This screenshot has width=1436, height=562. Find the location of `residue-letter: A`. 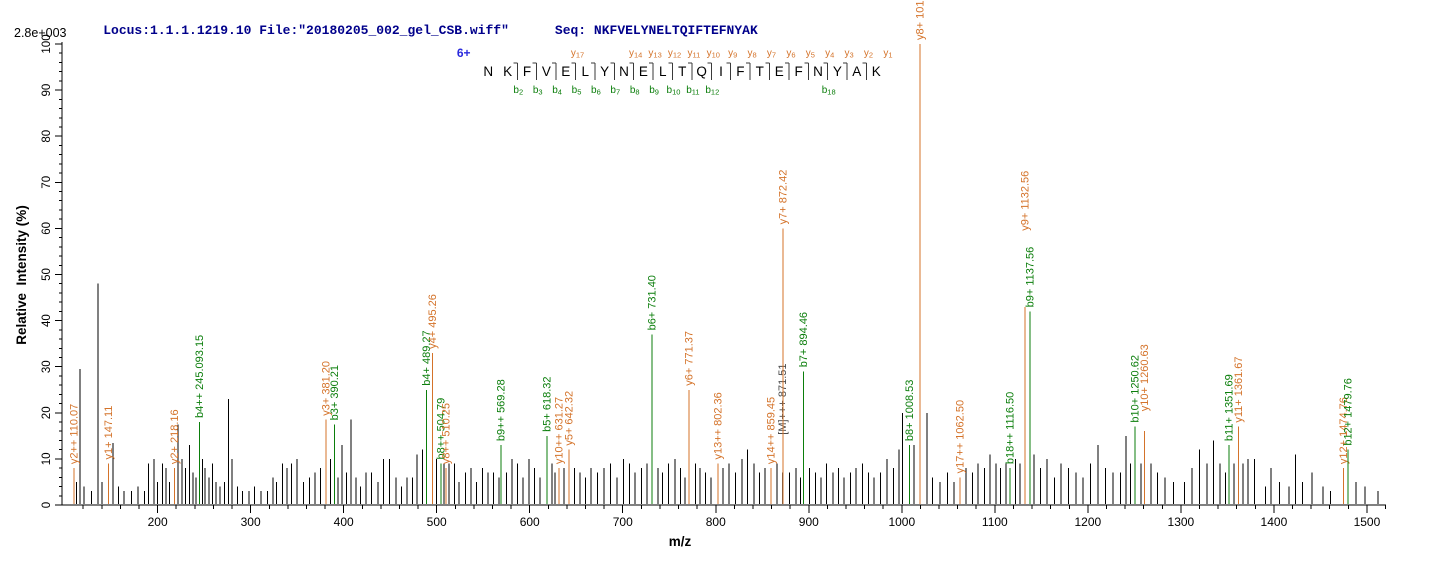

residue-letter: A is located at coordinates (856, 71).